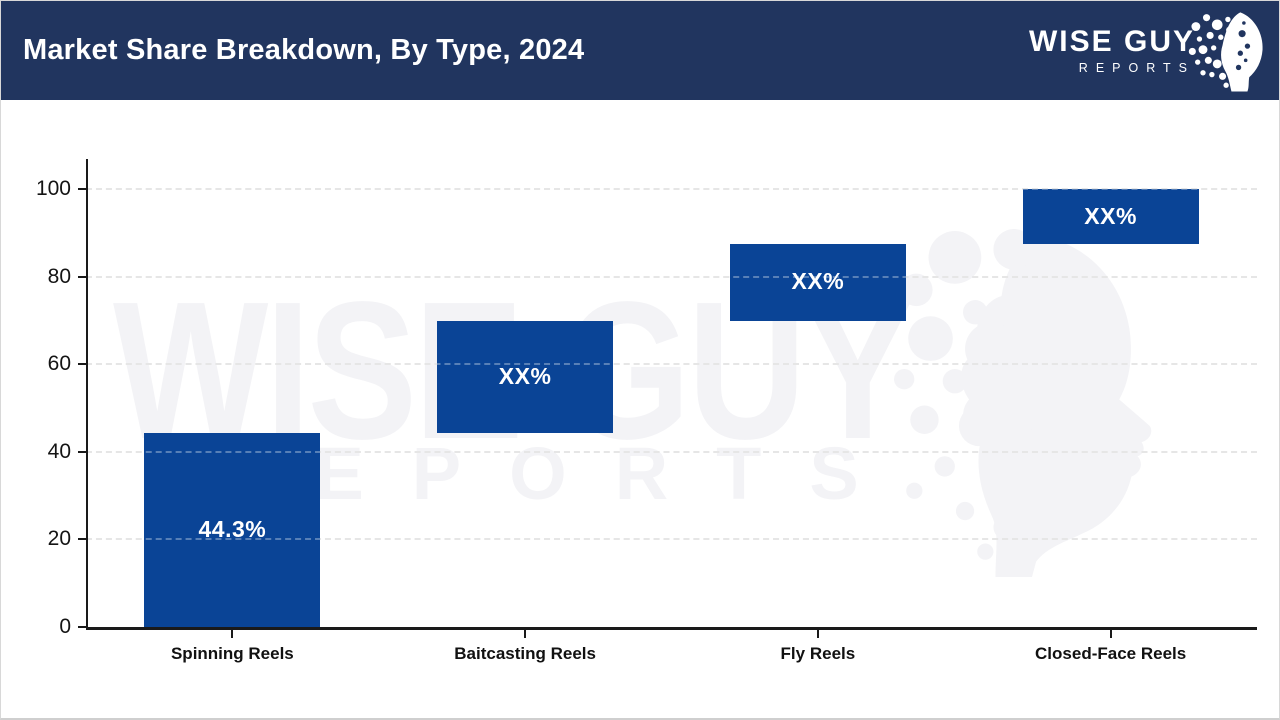 The image size is (1280, 720). I want to click on y-tick-label: 80, so click(59, 276).